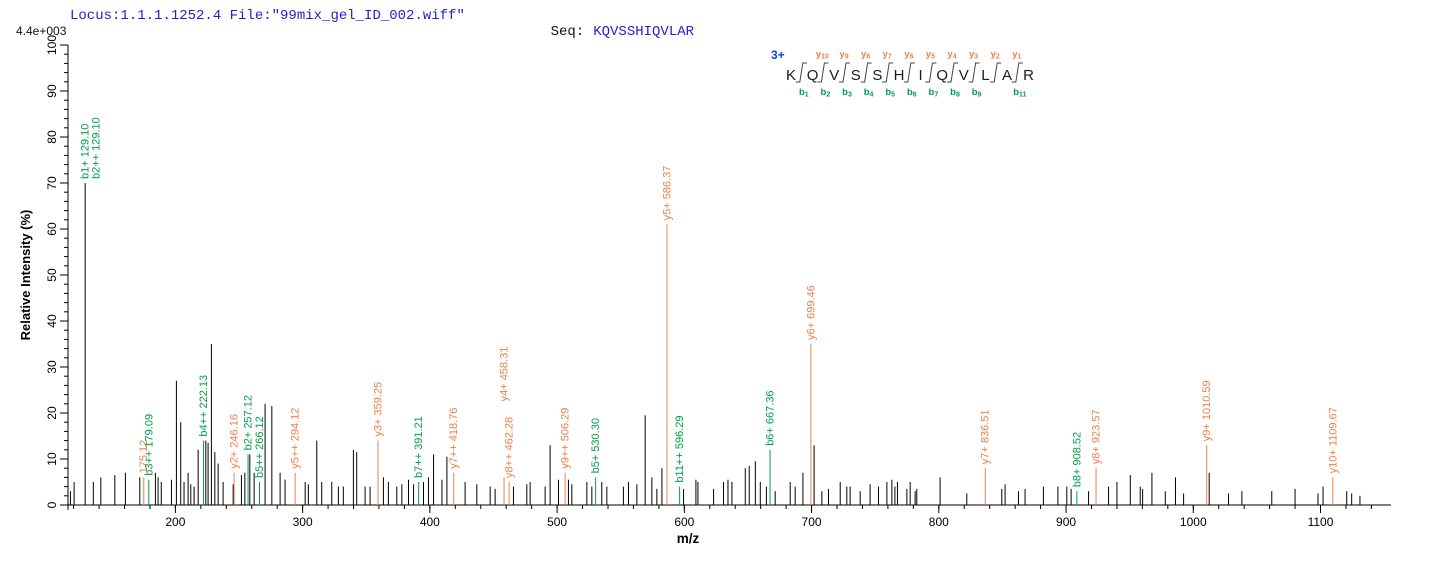 The width and height of the screenshot is (1436, 562). I want to click on x-tick-label: 900, so click(1066, 522).